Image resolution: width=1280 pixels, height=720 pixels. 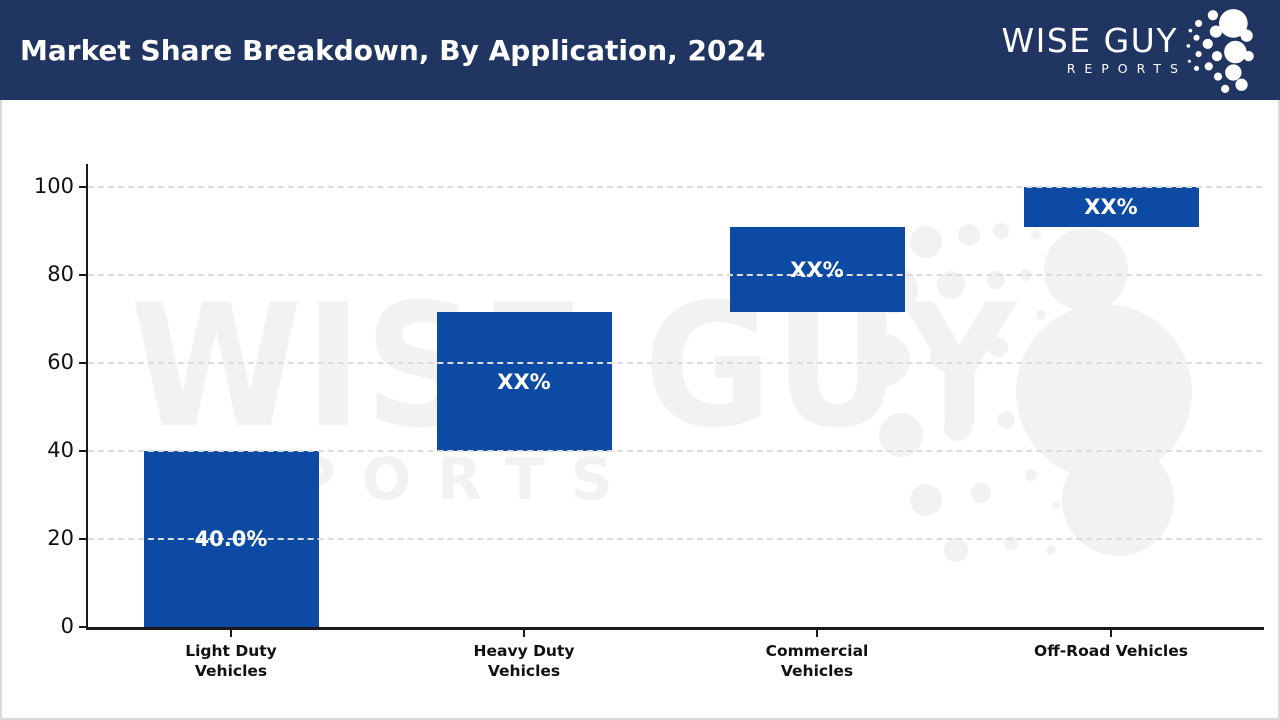 I want to click on y-tick-label: 0, so click(x=67, y=626).